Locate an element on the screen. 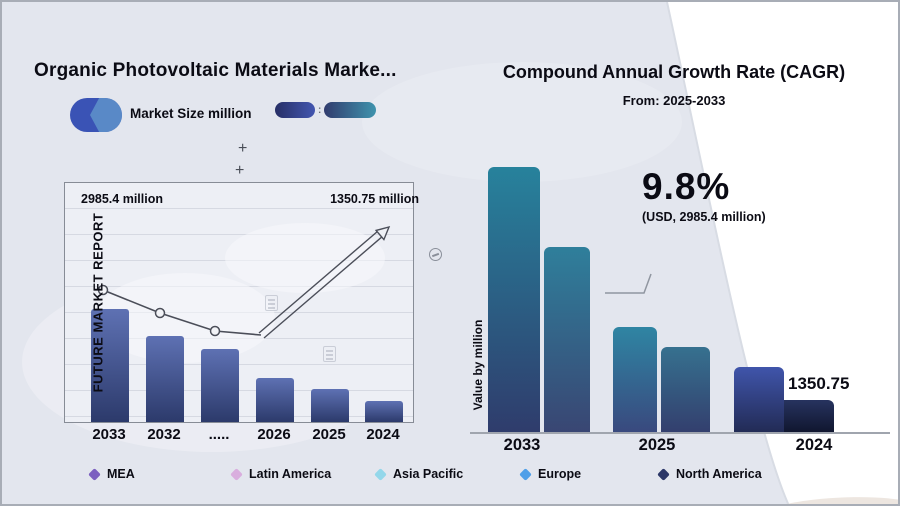  legend-label: Asia Pacific is located at coordinates (428, 474).